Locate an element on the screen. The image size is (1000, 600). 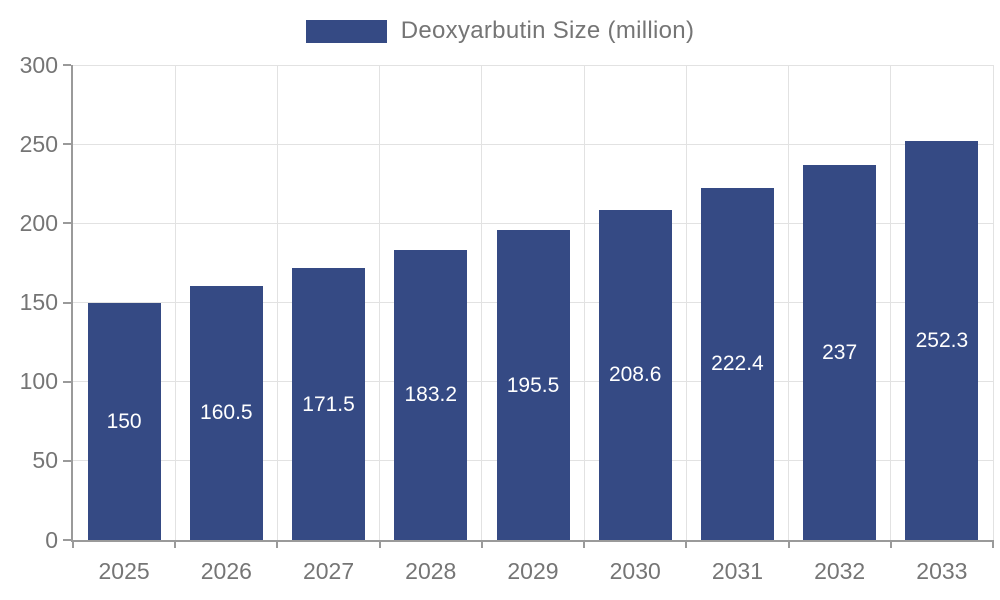
bar-2028: 183.2 is located at coordinates (431, 394).